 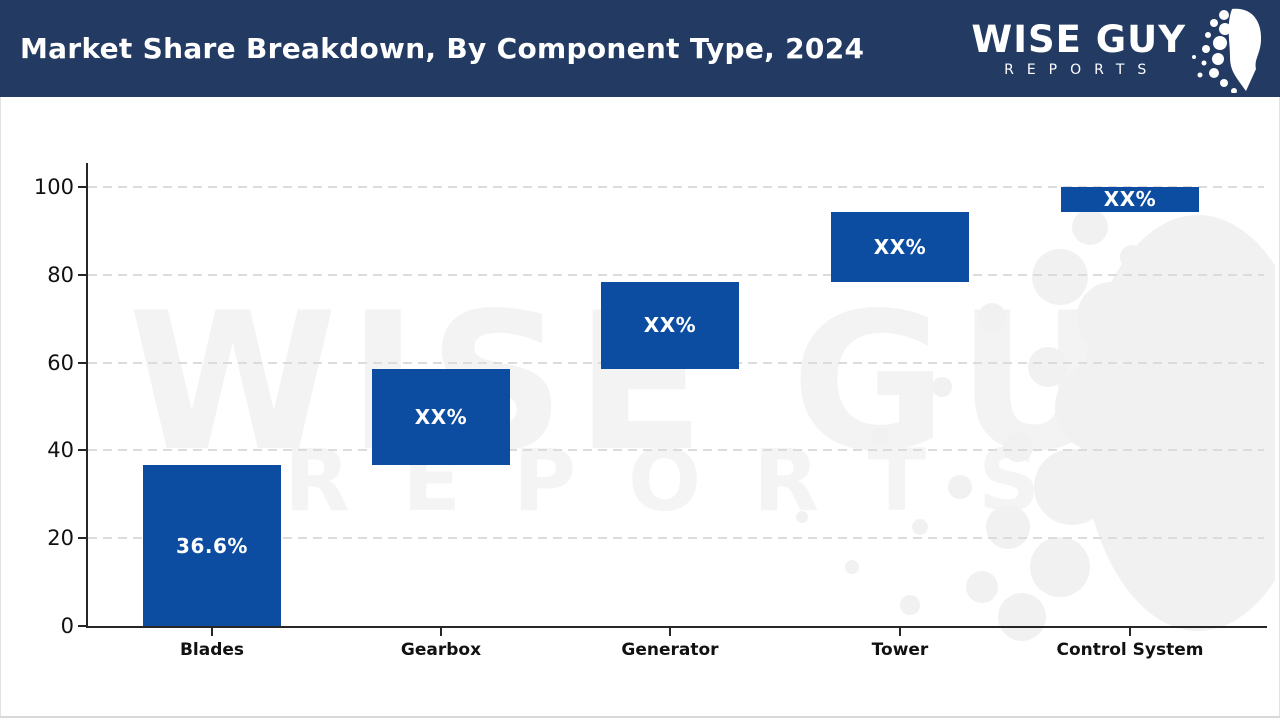 I want to click on bar-gearbox: XX%, so click(x=441, y=417).